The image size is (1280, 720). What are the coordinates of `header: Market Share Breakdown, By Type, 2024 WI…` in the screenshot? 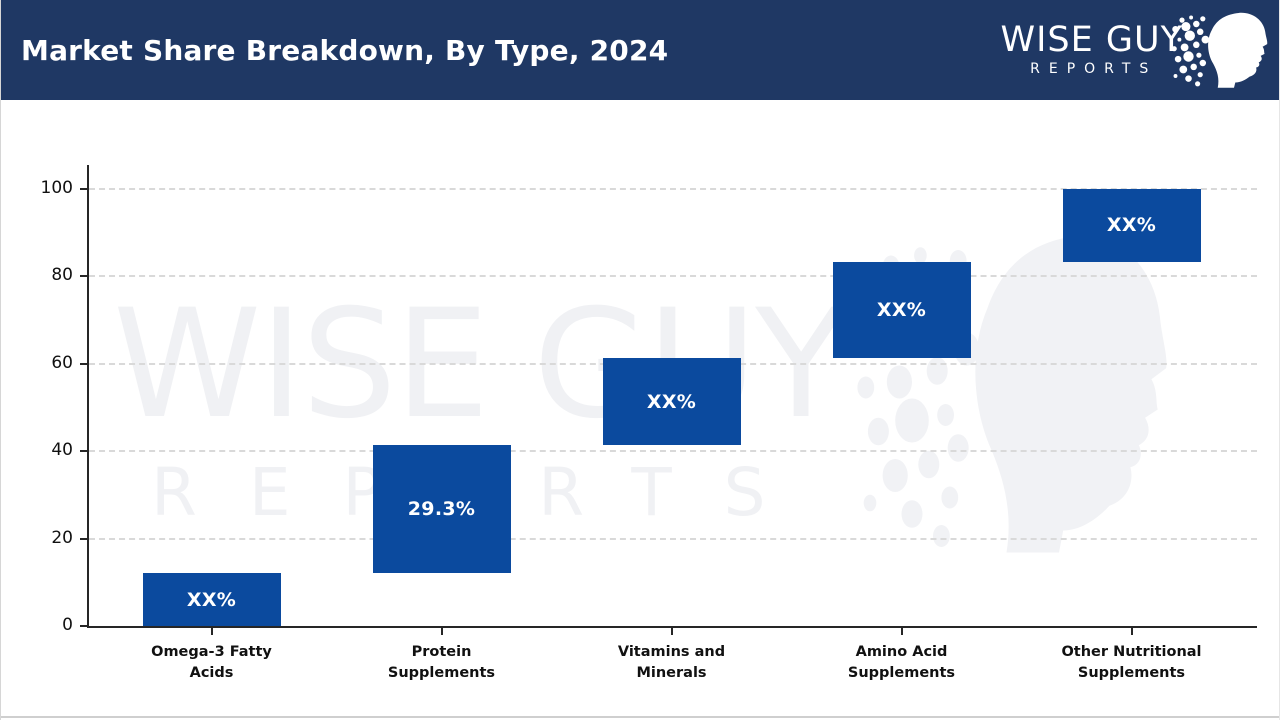 It's located at (640, 50).